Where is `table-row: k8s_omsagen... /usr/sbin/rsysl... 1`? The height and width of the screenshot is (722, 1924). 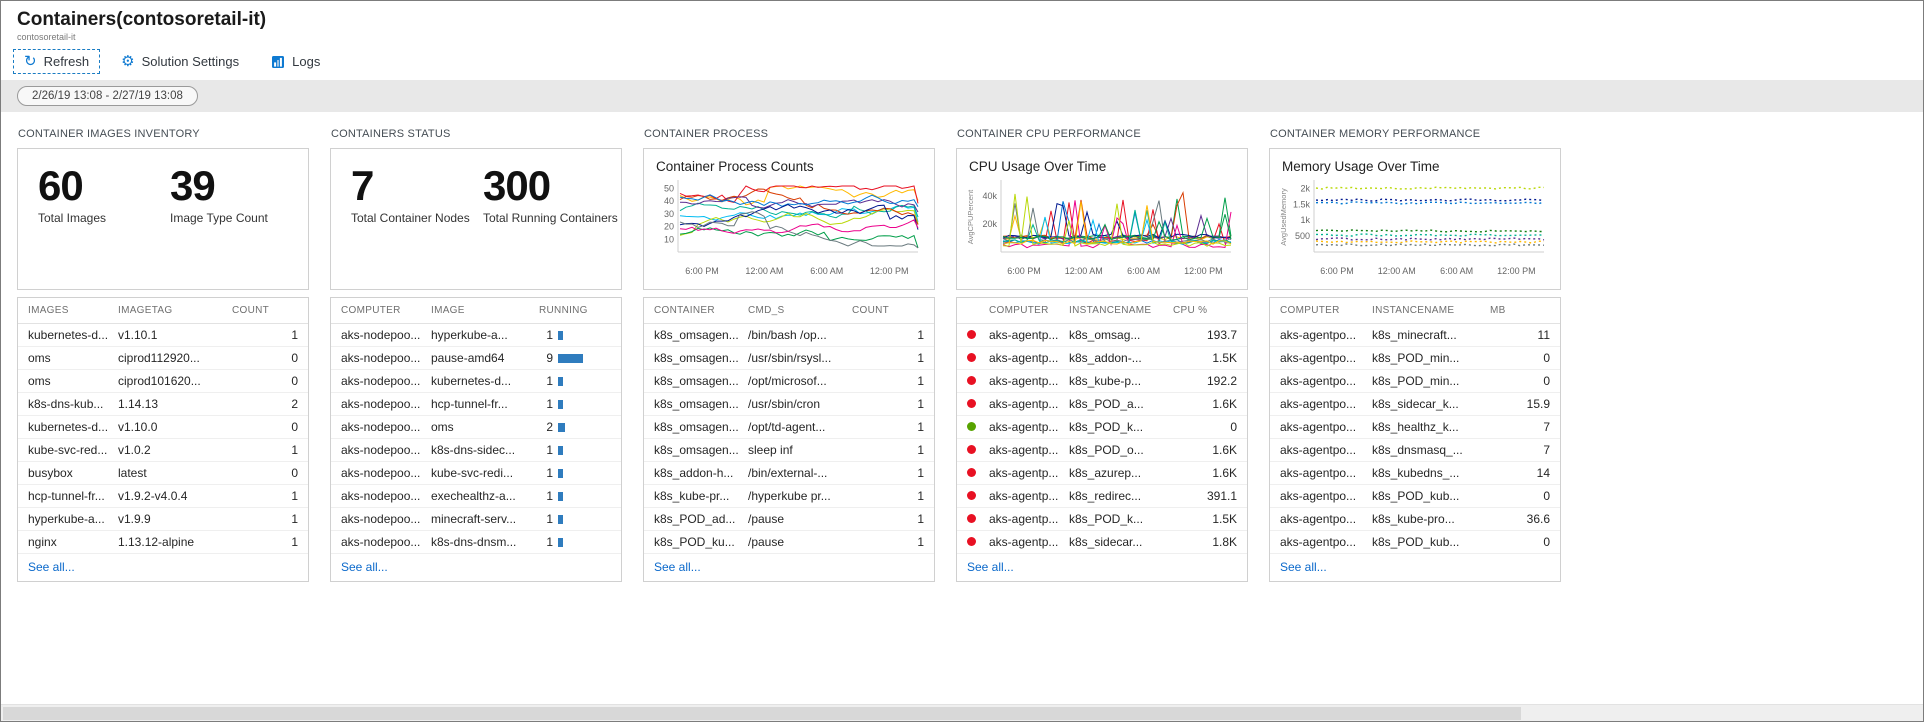 table-row: k8s_omsagen... /usr/sbin/rsysl... 1 is located at coordinates (789, 358).